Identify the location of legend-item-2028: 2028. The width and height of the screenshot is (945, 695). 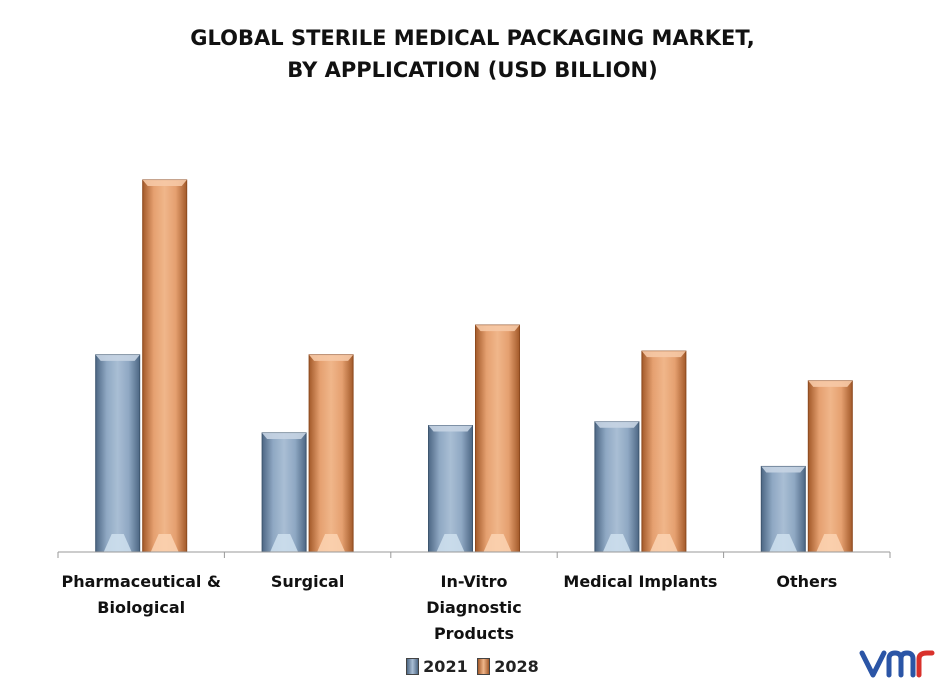
(508, 666).